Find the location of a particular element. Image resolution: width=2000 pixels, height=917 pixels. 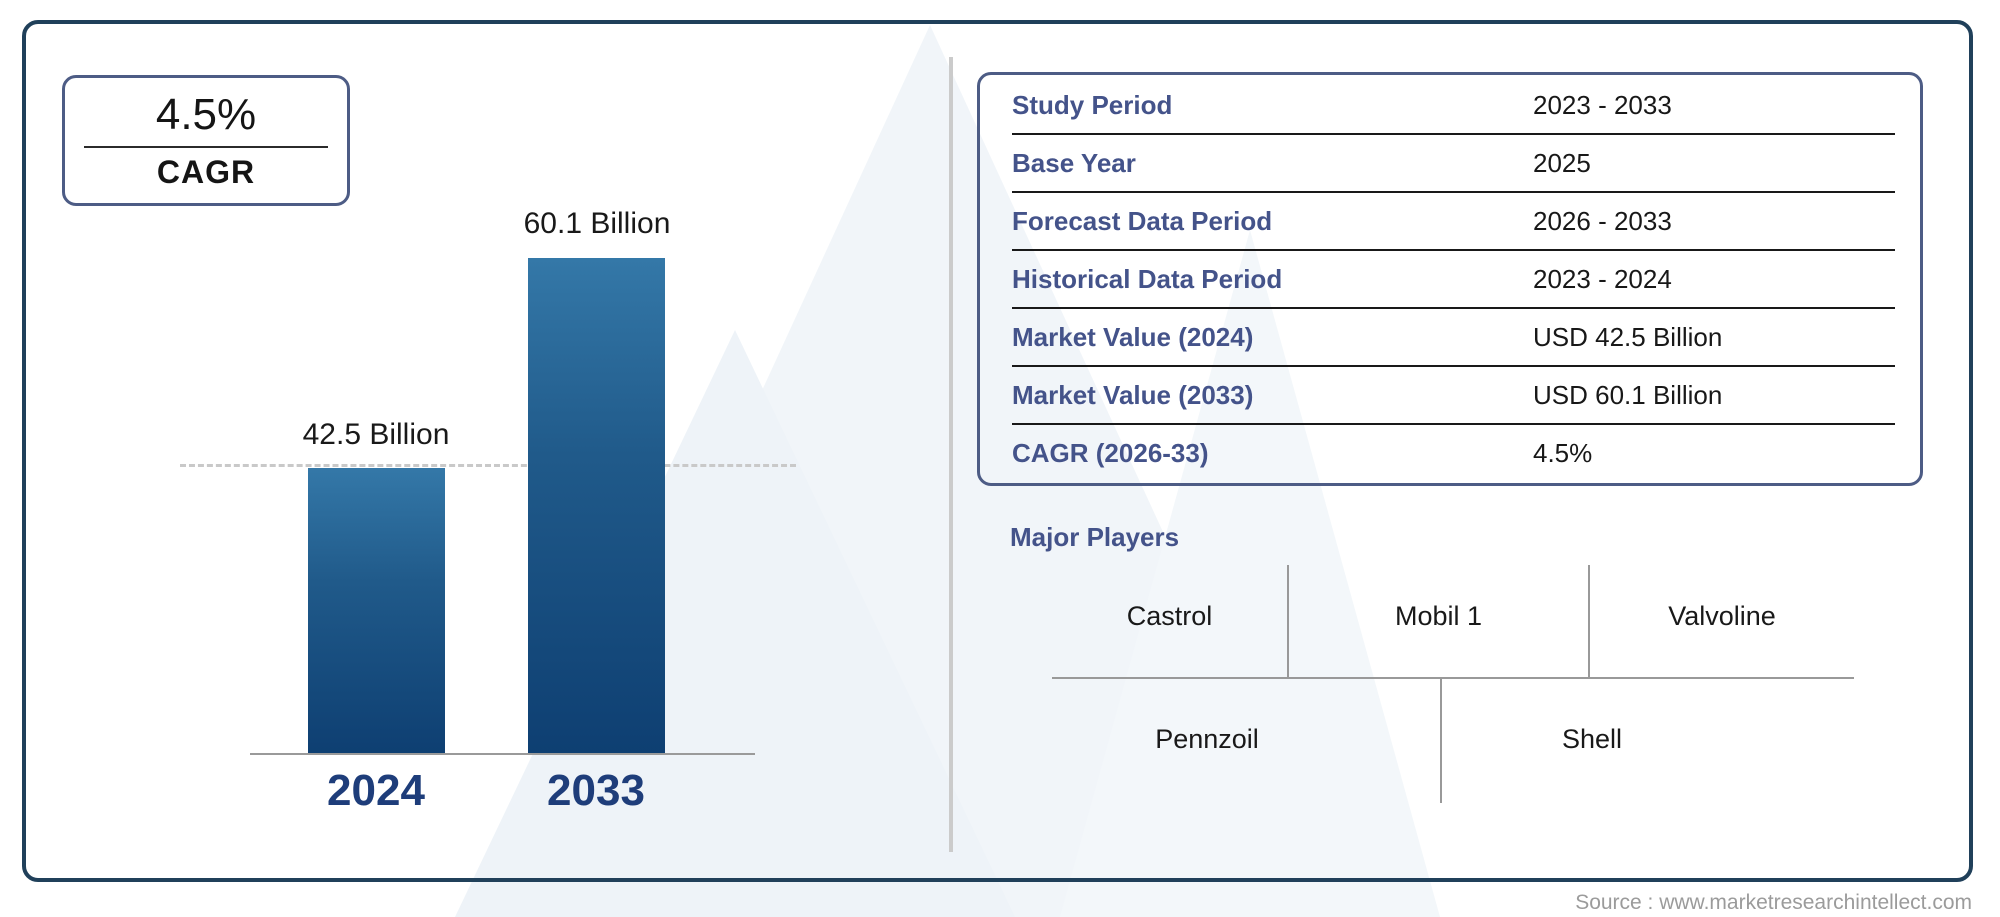

cagr-value: 4.5% is located at coordinates (206, 114).